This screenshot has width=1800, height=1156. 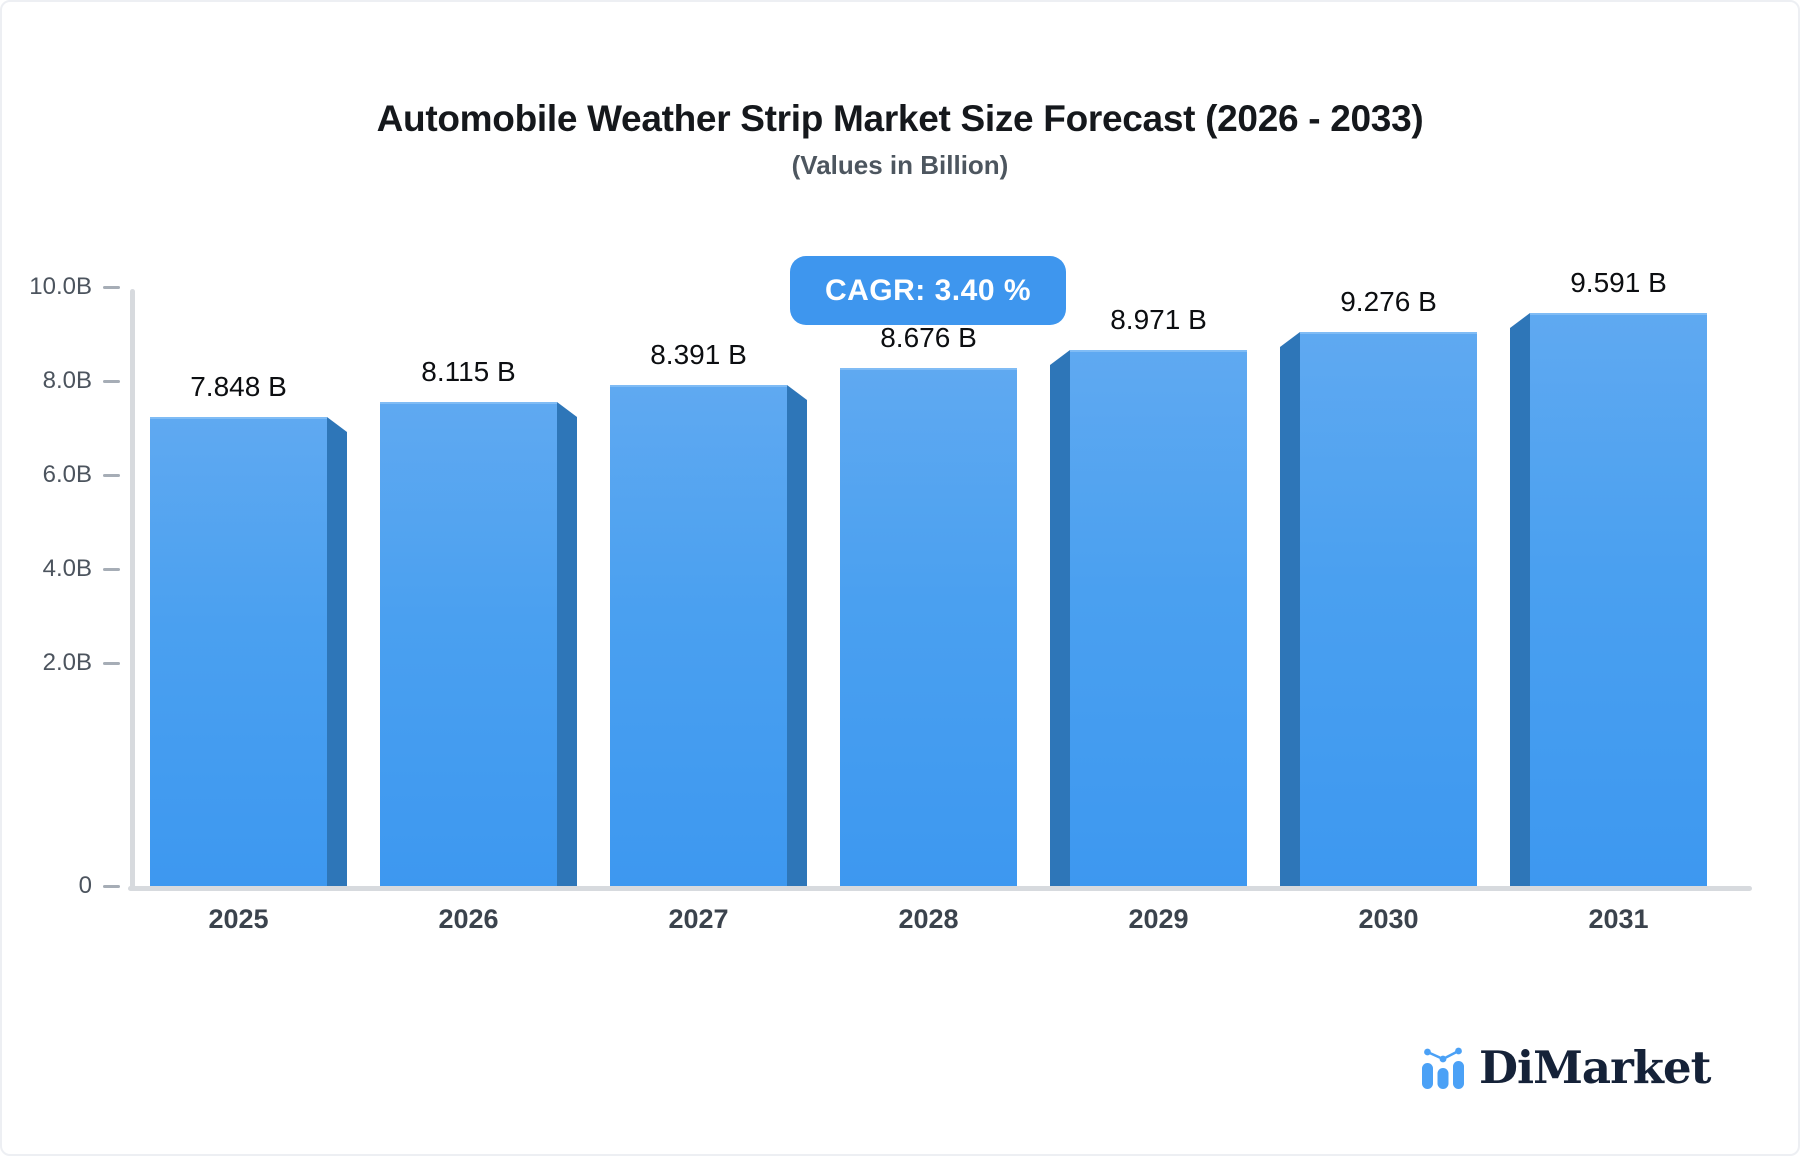 I want to click on x-axis-label-2030: 2030, so click(x=1388, y=919).